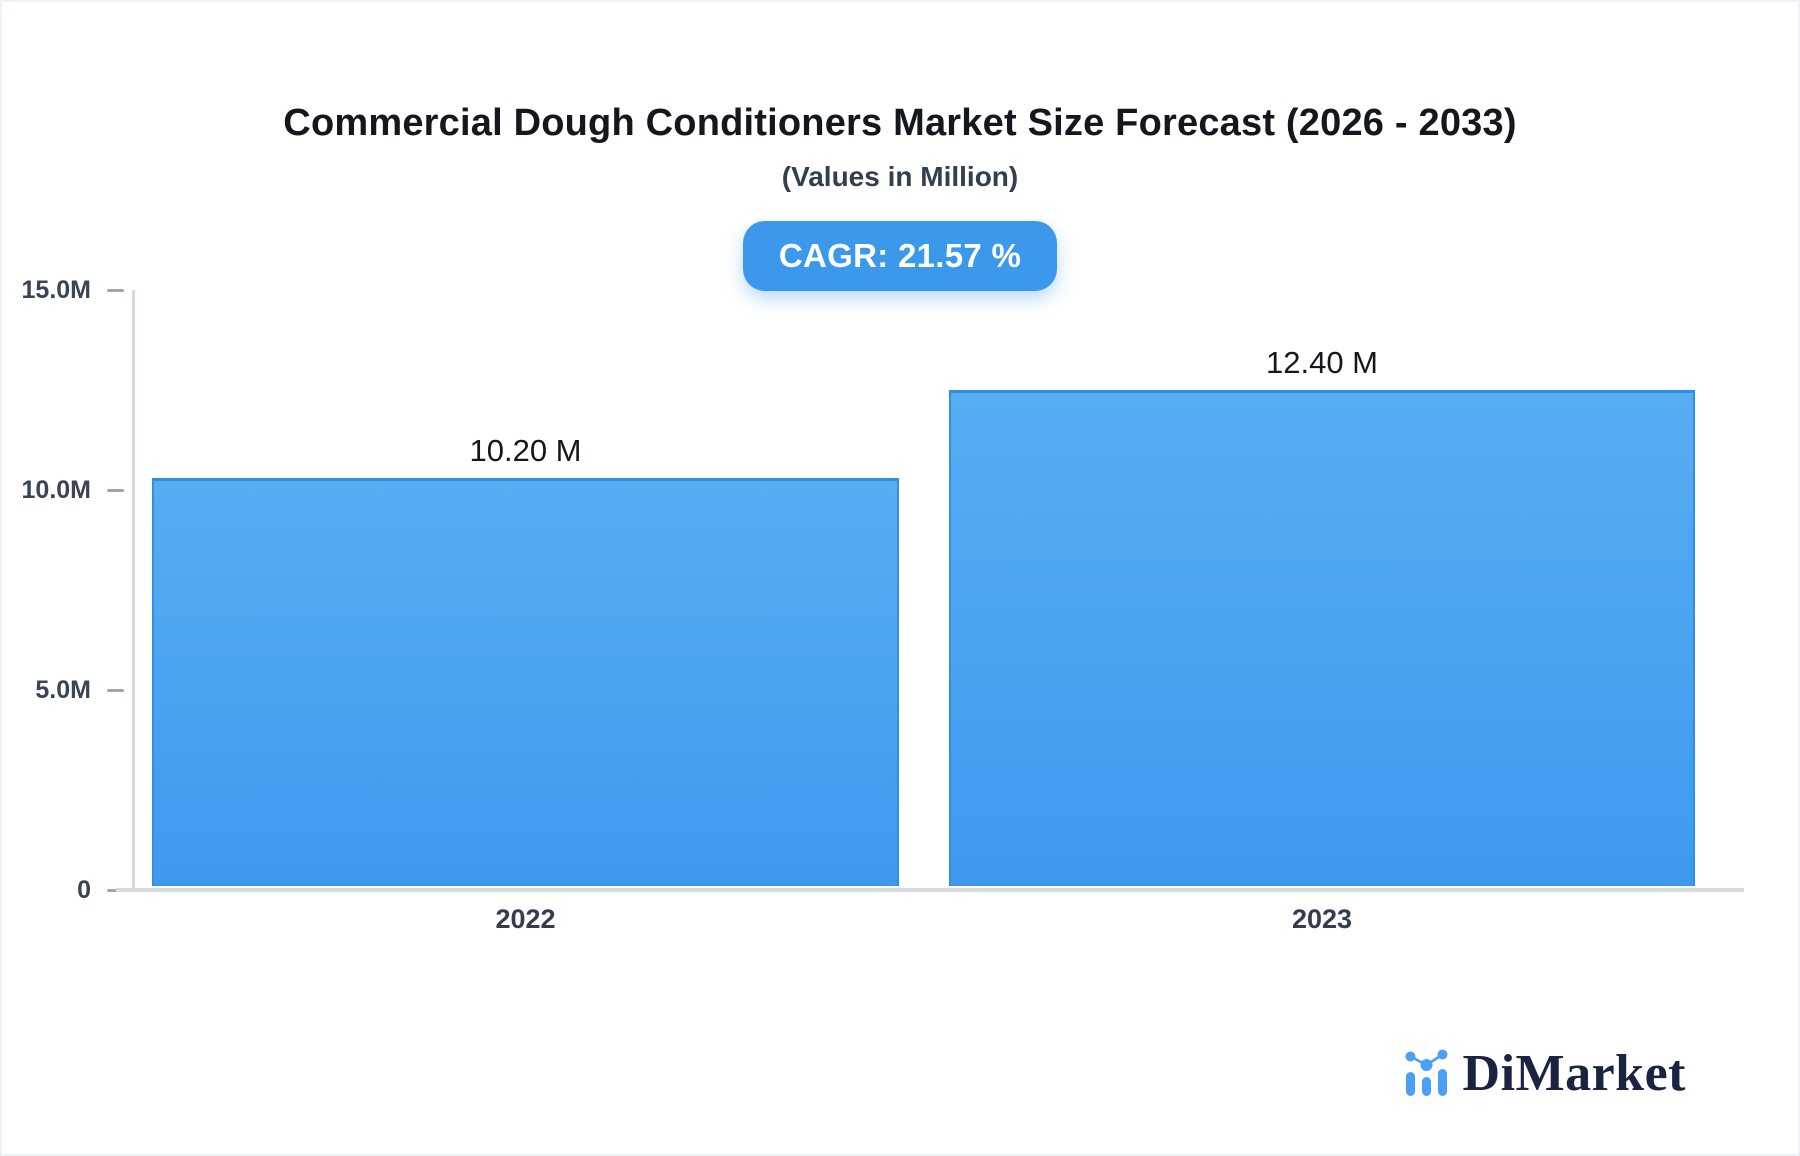 The height and width of the screenshot is (1156, 1800). Describe the element at coordinates (1574, 1074) in the screenshot. I see `logo-text: DiMarket` at that location.